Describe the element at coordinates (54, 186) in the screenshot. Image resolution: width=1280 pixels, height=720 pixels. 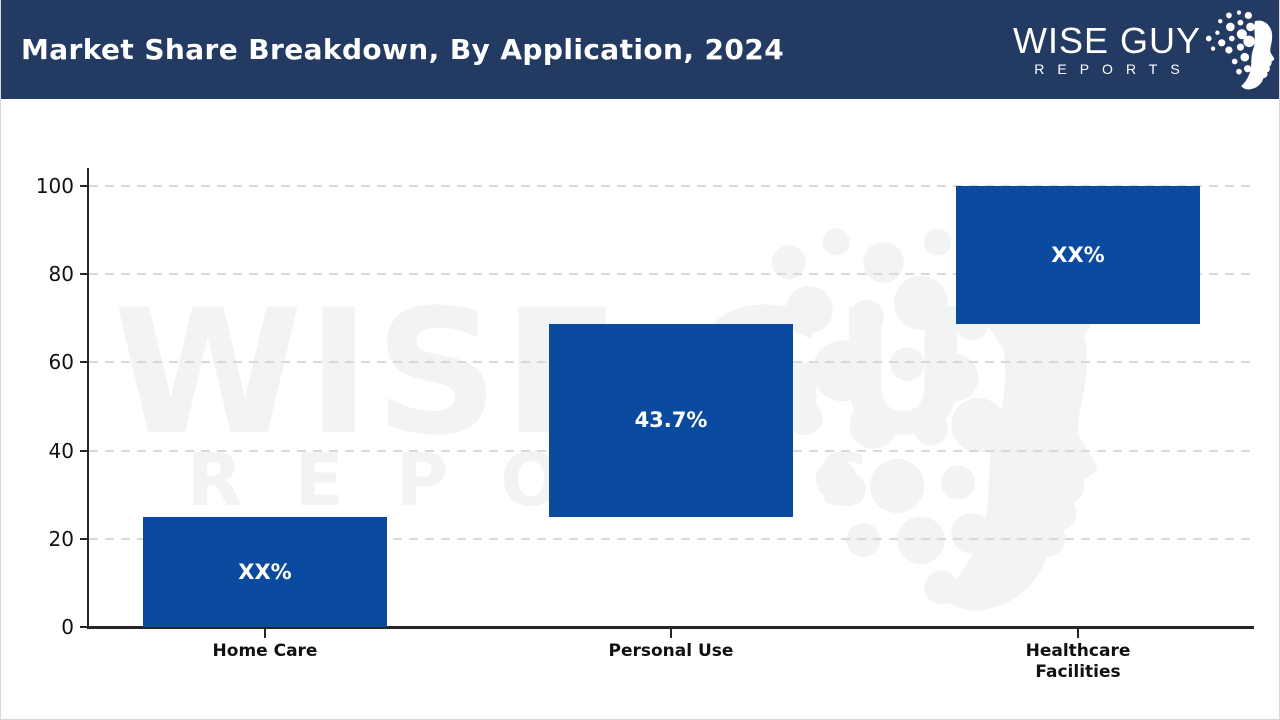
I see `y-tick-label-100: 100` at that location.